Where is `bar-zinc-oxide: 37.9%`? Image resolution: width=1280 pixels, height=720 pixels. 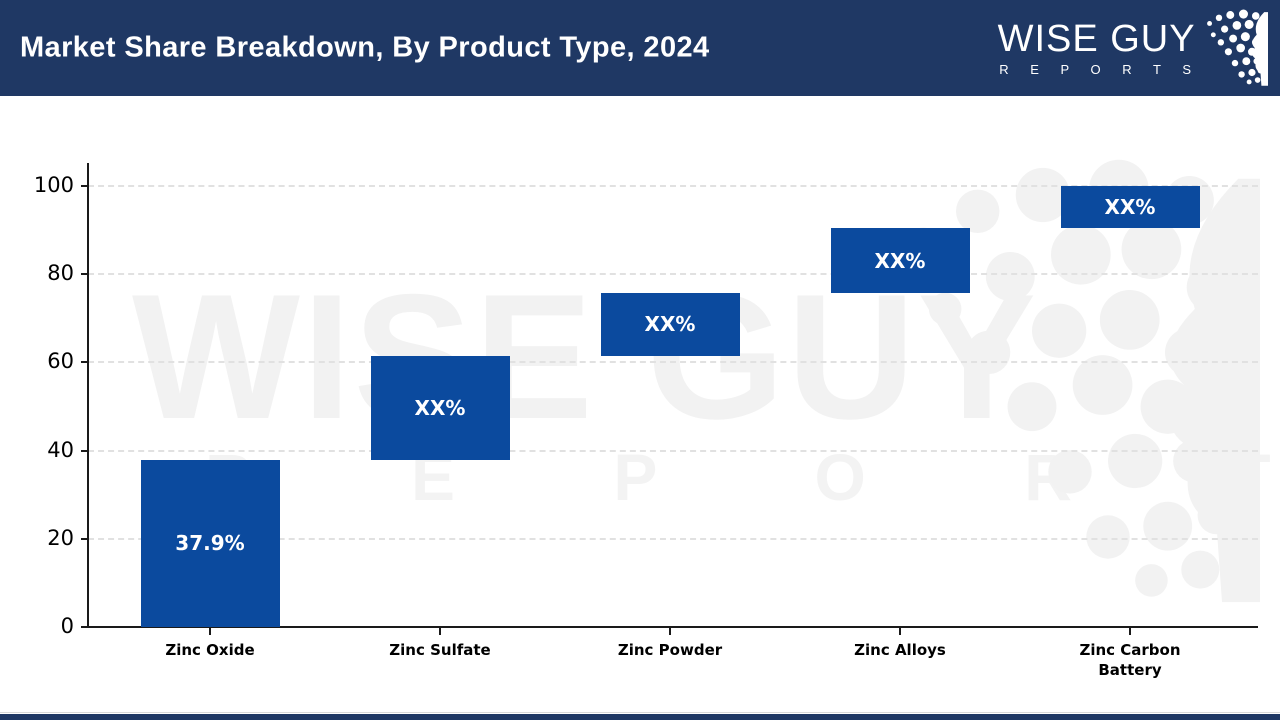
bar-zinc-oxide: 37.9% is located at coordinates (210, 543).